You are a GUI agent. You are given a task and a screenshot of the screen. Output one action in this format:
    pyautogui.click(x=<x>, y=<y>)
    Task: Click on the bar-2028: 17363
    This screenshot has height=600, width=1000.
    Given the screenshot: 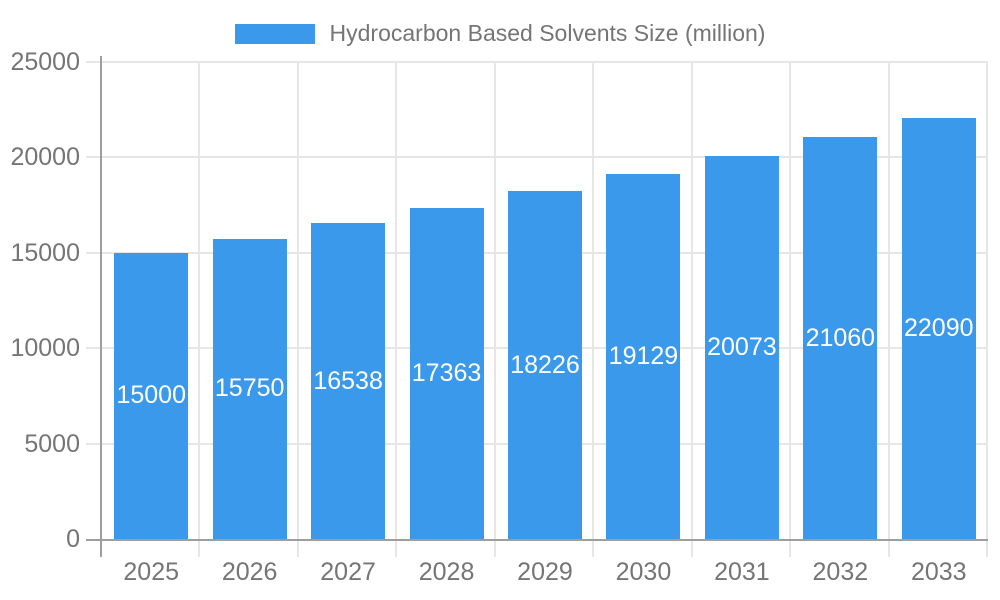 What is the action you would take?
    pyautogui.click(x=446, y=373)
    